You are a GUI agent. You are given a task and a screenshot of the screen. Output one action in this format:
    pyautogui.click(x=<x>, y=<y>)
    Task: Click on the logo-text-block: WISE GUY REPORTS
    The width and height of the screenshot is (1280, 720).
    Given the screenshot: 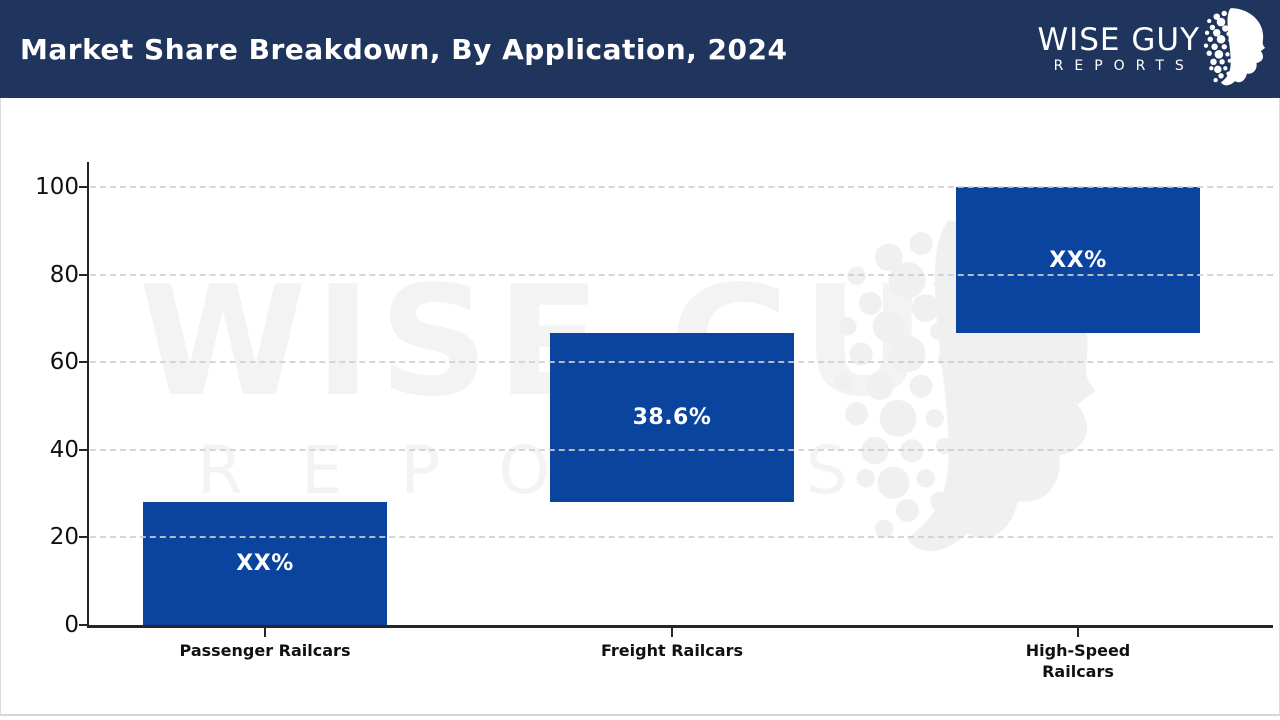 What is the action you would take?
    pyautogui.click(x=1118, y=49)
    